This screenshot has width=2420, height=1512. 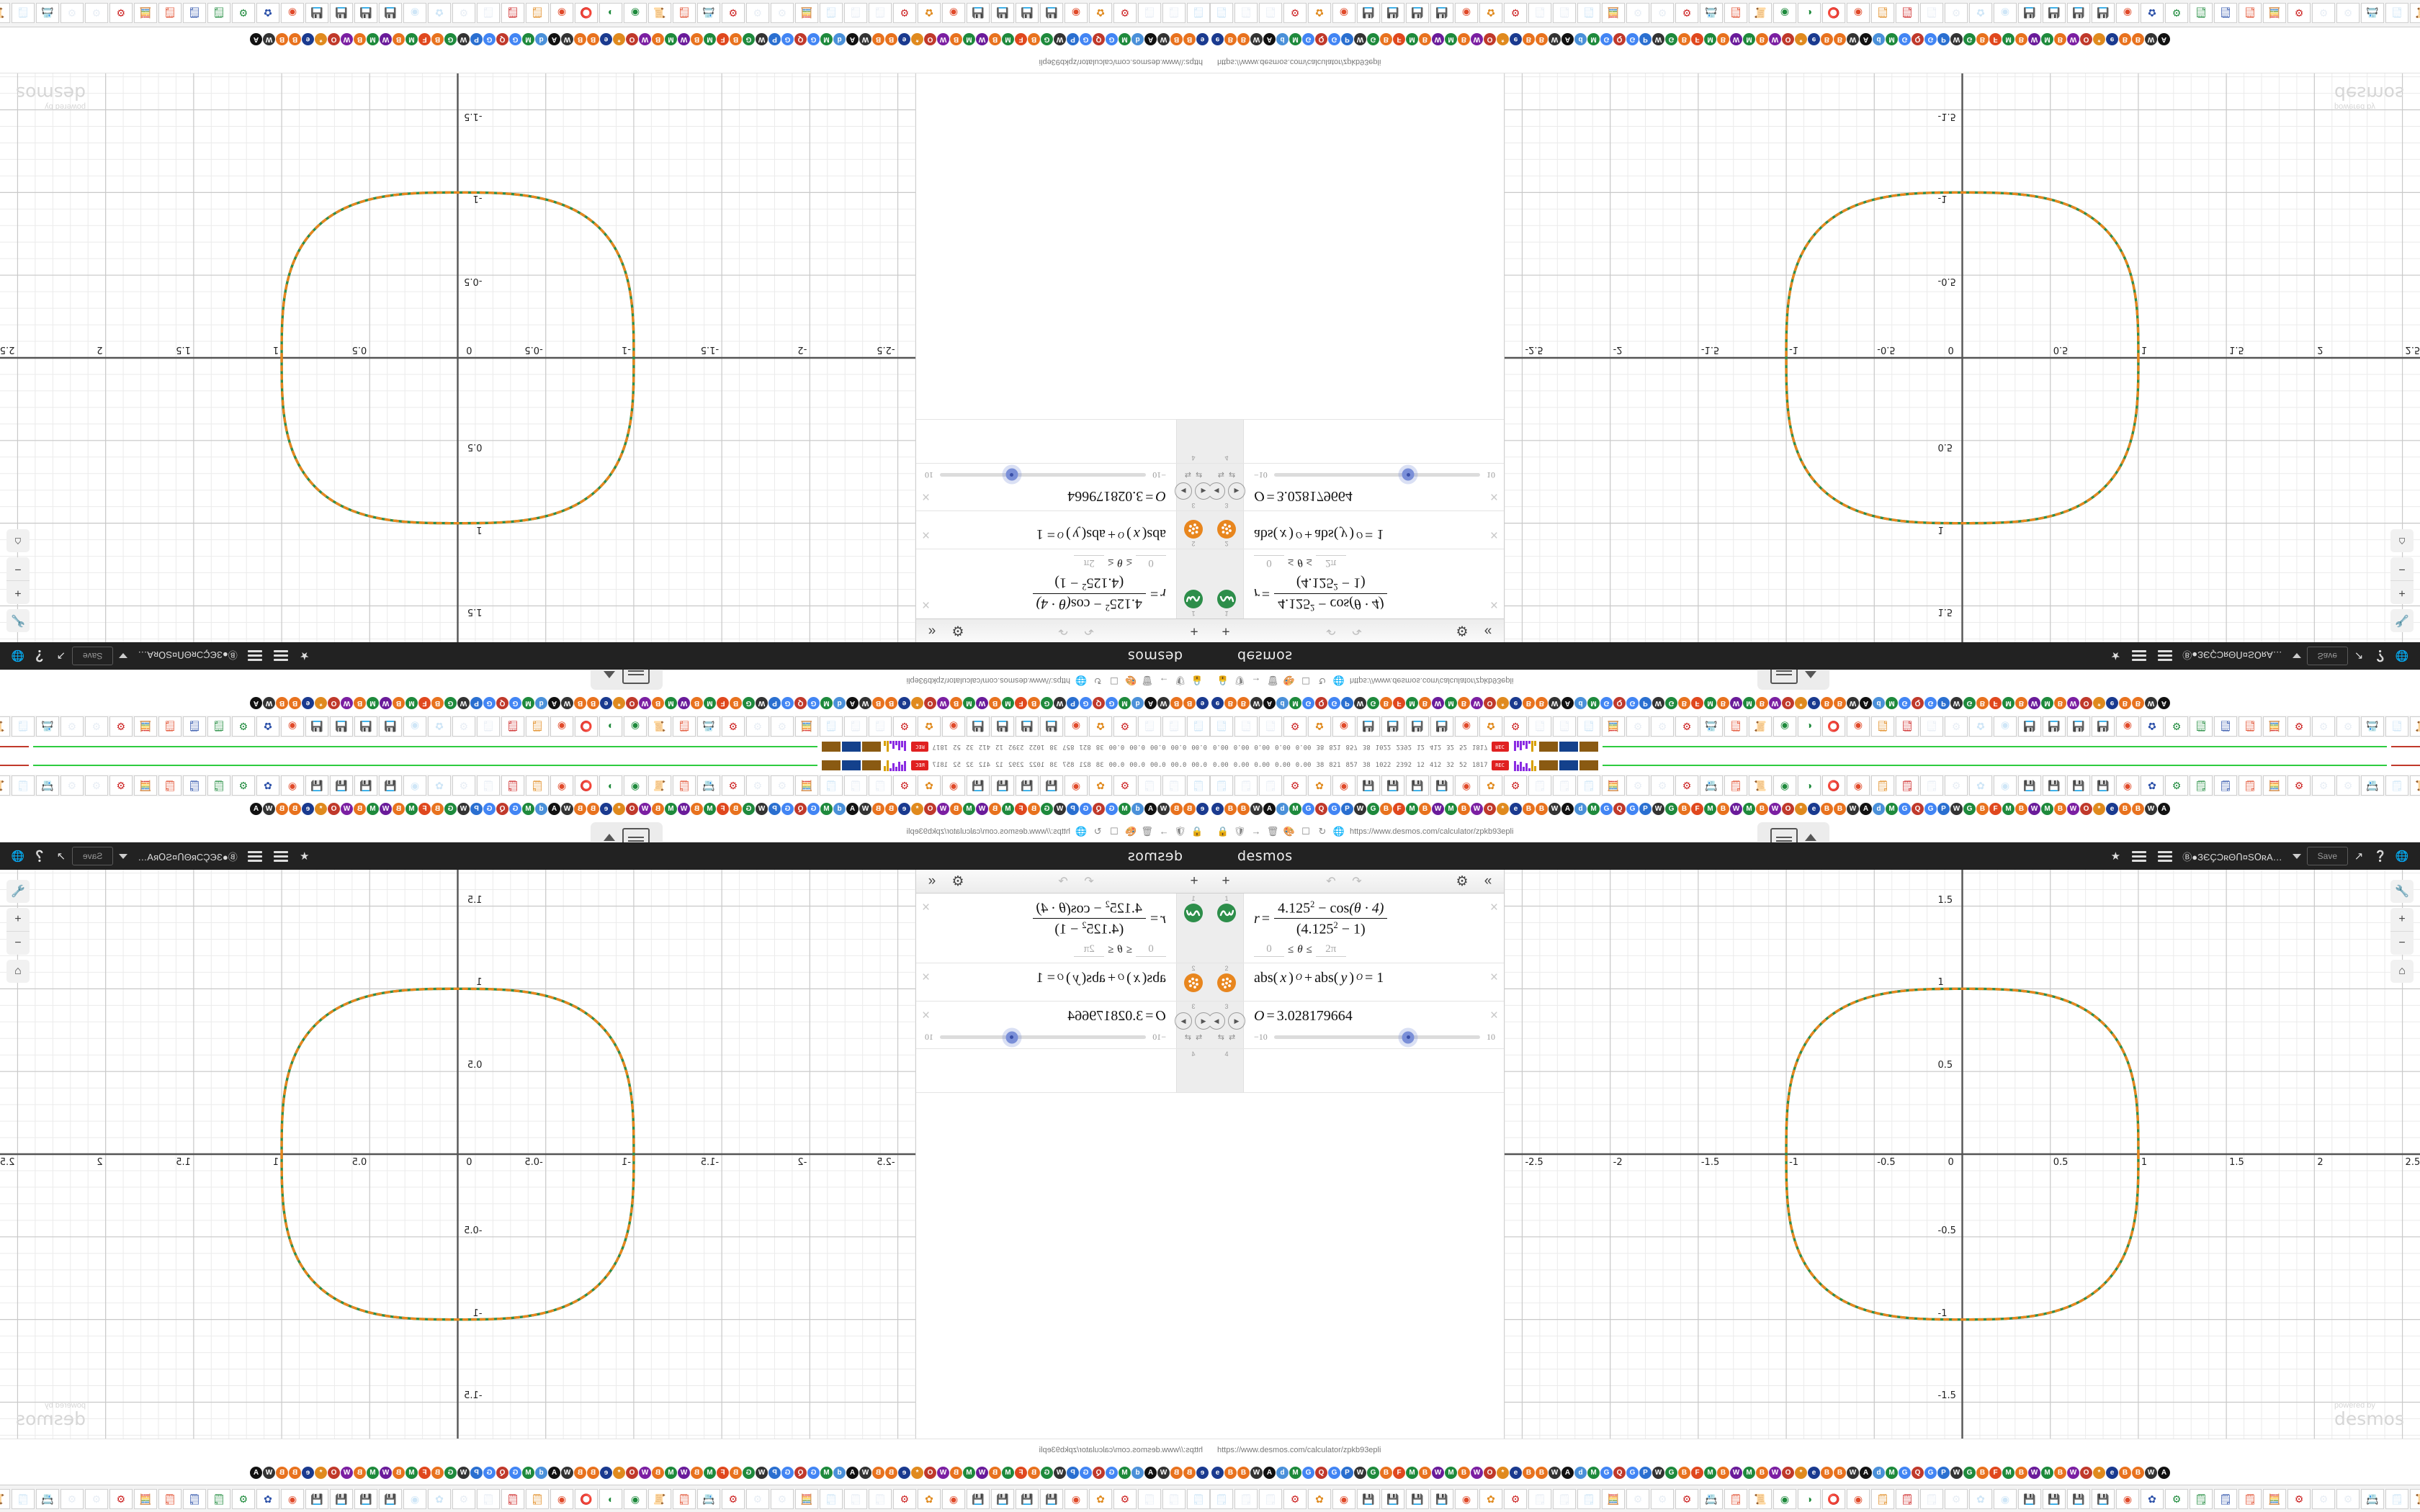 I want to click on expression-row-2: 2, so click(x=1063, y=529).